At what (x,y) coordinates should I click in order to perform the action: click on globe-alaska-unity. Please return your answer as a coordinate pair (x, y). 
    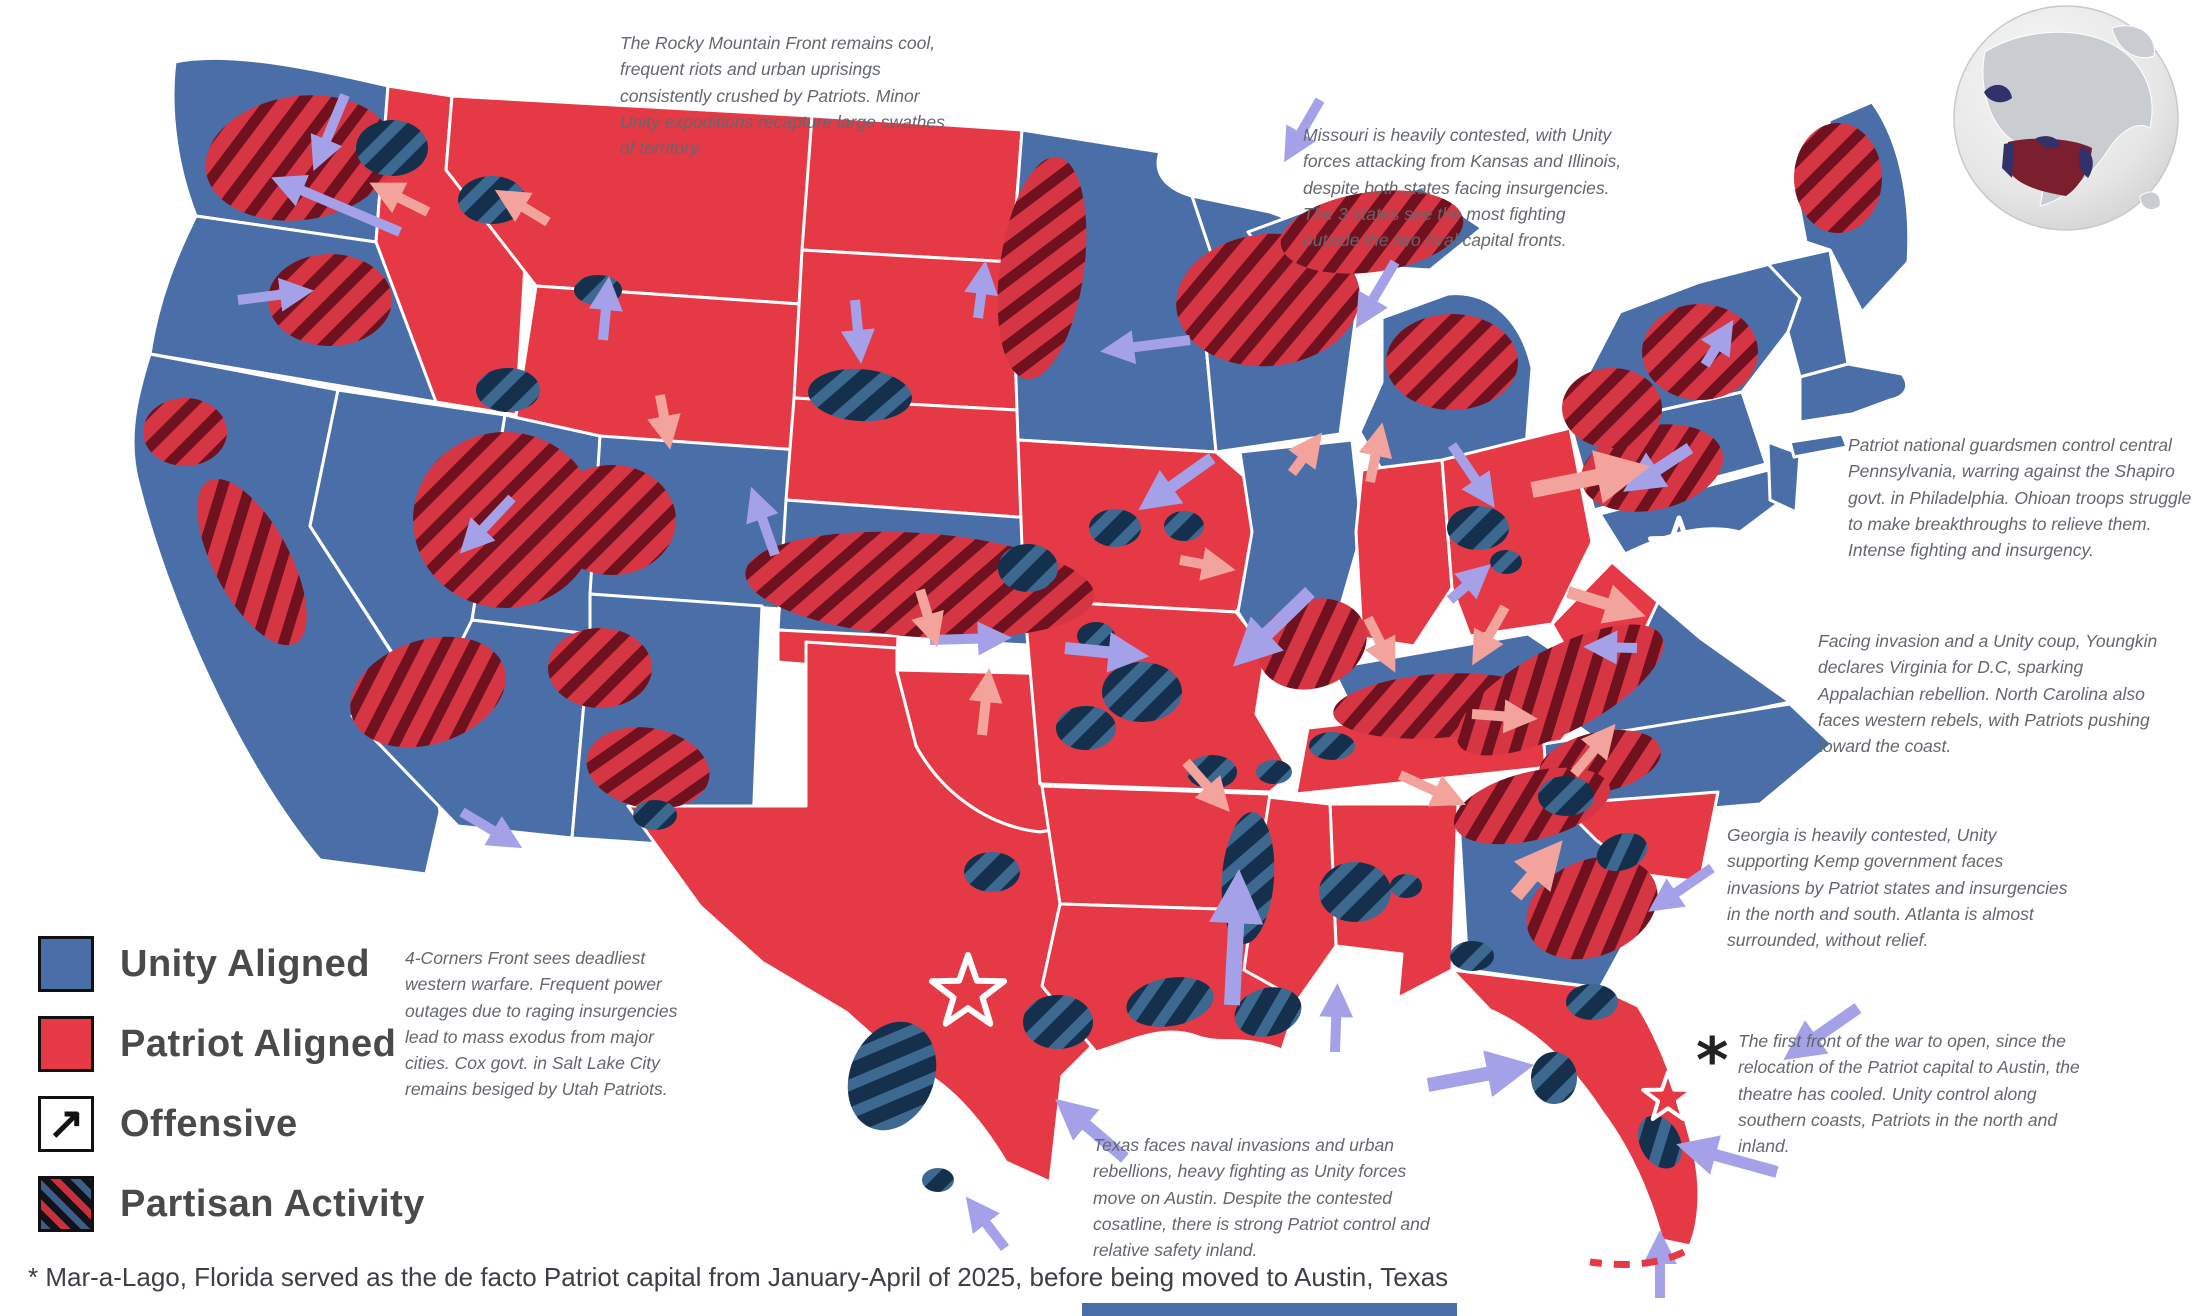
    Looking at the image, I should click on (1998, 93).